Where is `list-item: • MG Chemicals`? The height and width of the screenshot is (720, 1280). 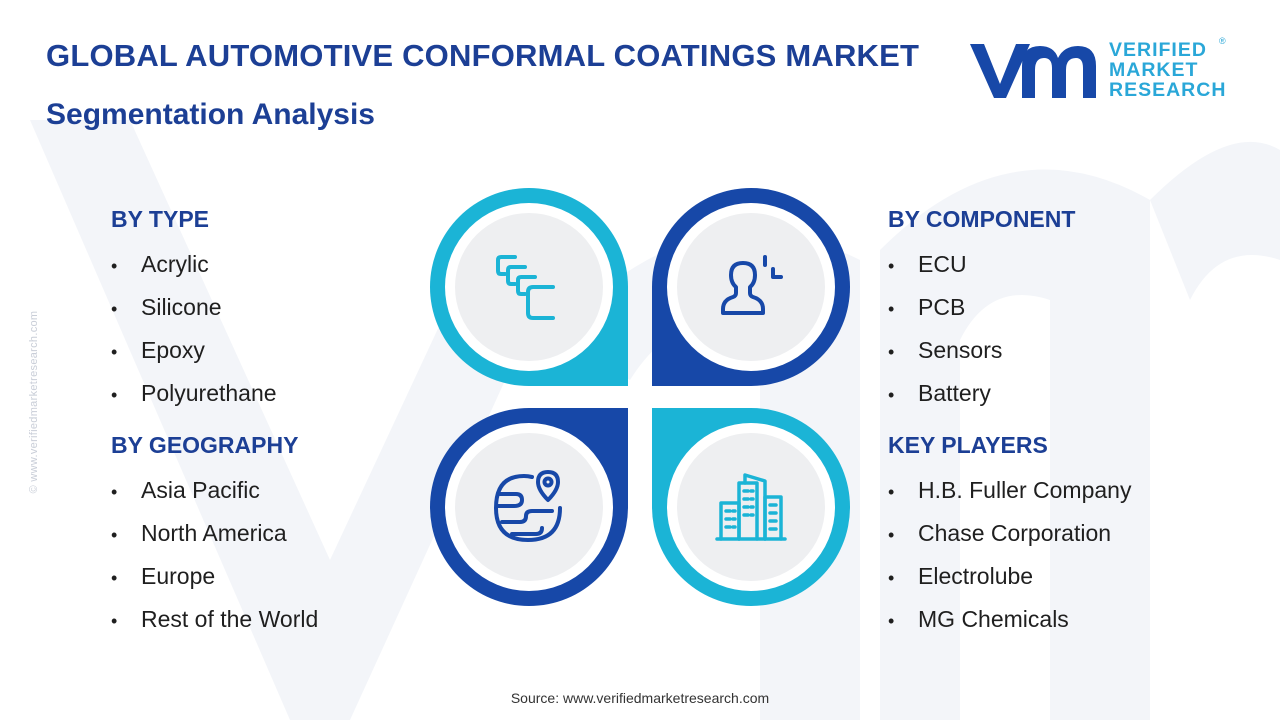
list-item: • MG Chemicals is located at coordinates (978, 619).